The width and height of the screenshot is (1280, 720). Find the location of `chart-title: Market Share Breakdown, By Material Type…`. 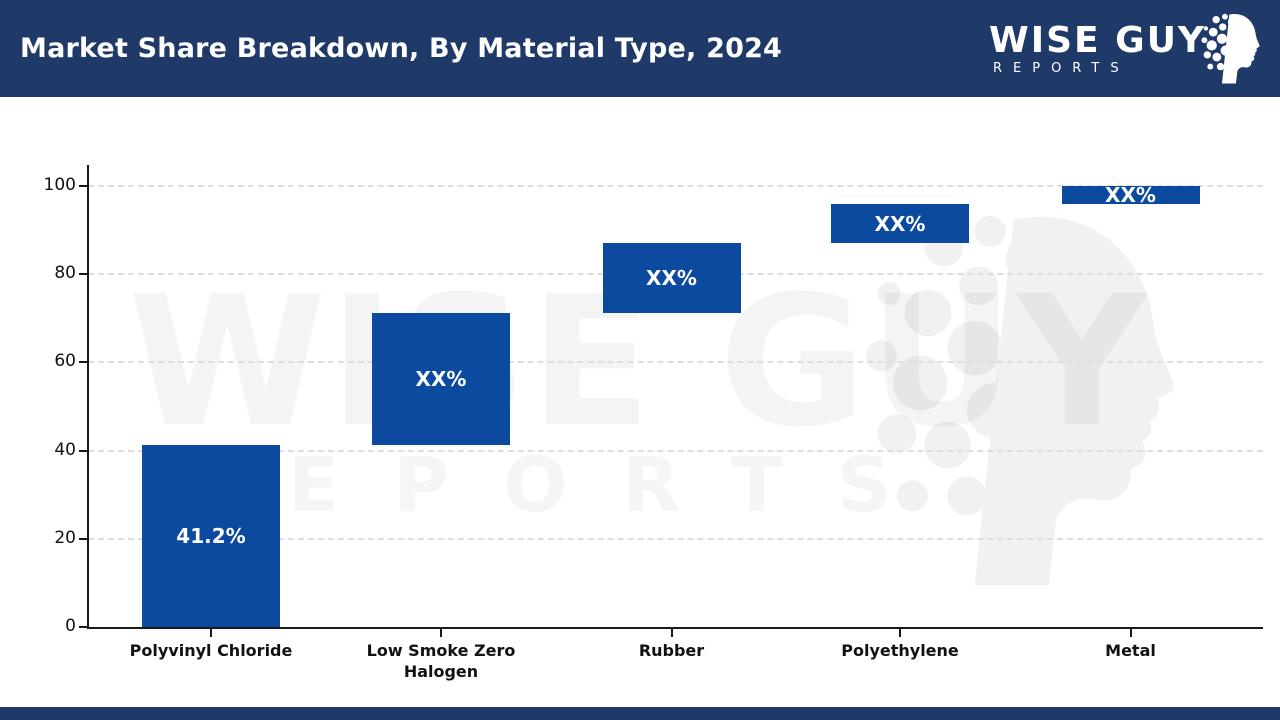

chart-title: Market Share Breakdown, By Material Type… is located at coordinates (401, 48).